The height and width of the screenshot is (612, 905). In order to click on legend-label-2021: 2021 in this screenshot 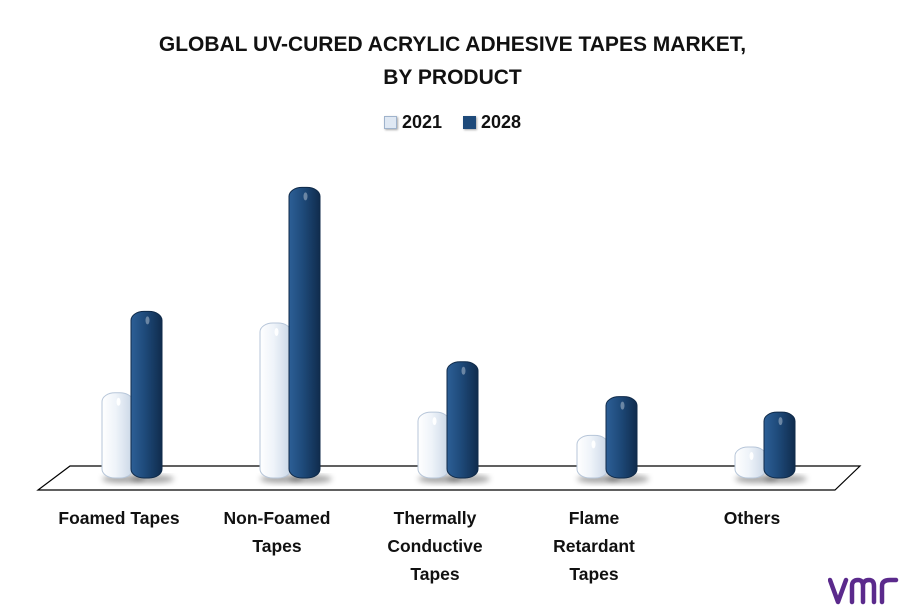, I will do `click(421, 122)`.